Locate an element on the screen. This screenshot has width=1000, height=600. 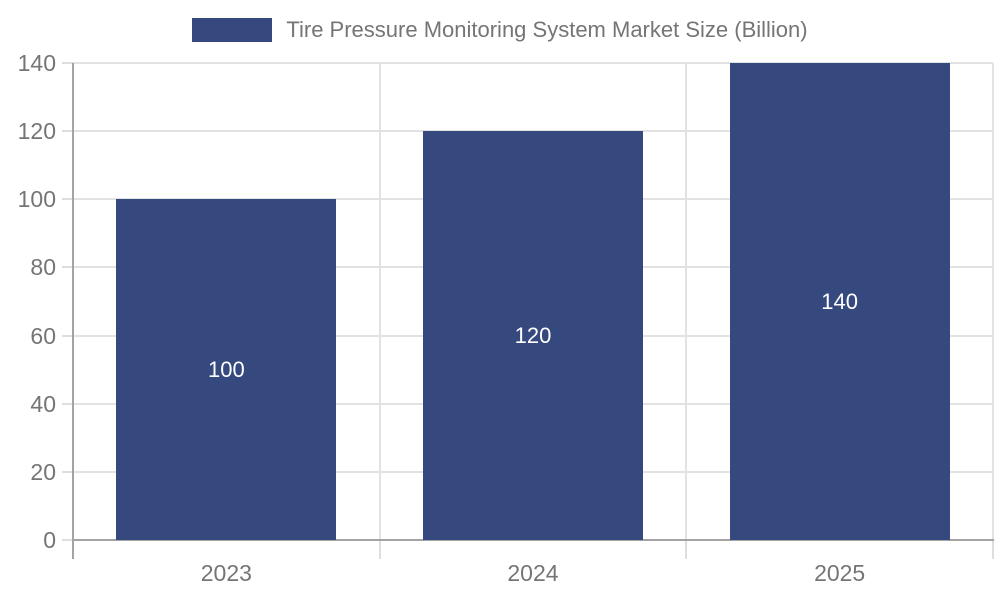
x-axis-tick-label: 2023 is located at coordinates (226, 573).